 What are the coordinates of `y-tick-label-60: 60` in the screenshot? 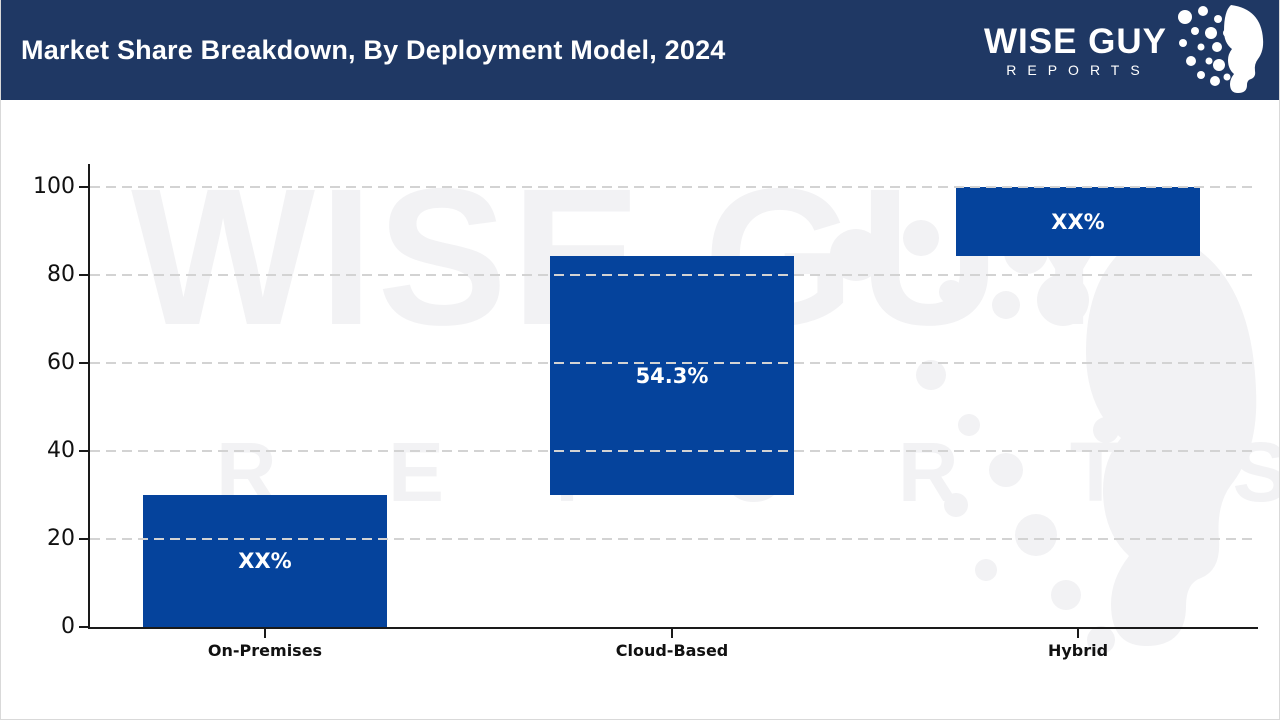 It's located at (61, 362).